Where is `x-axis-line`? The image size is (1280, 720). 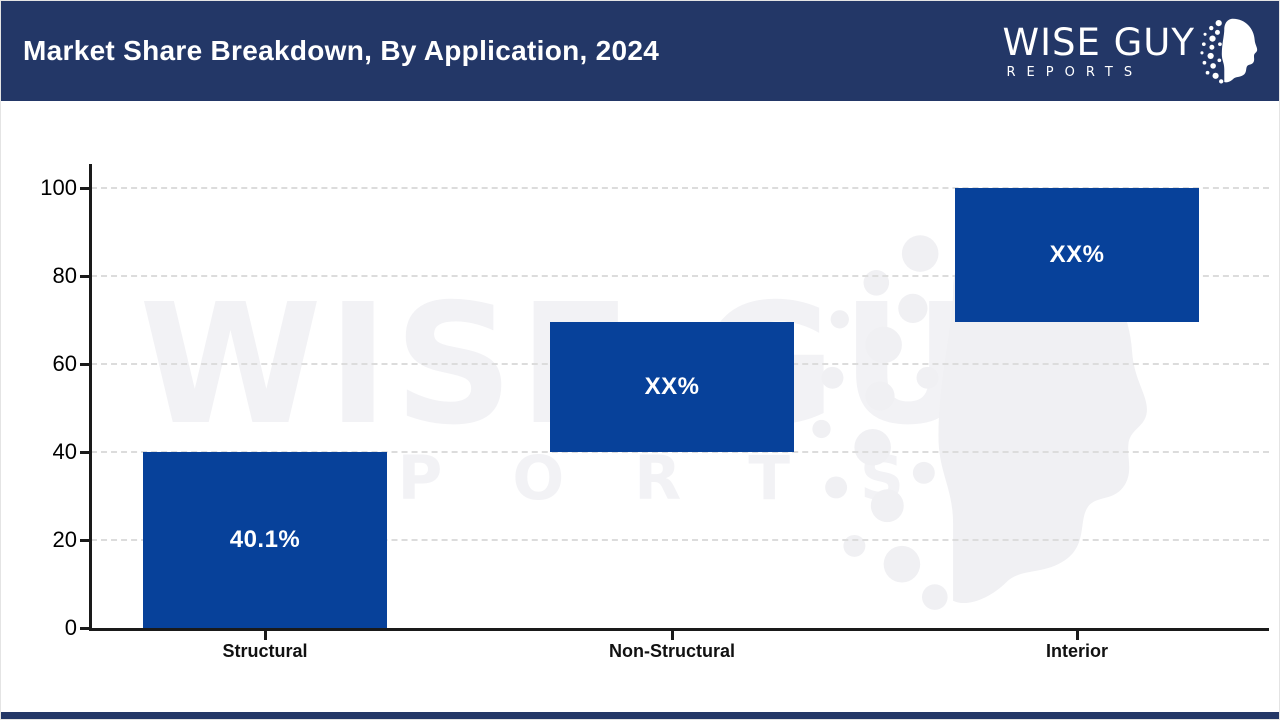 x-axis-line is located at coordinates (679, 629).